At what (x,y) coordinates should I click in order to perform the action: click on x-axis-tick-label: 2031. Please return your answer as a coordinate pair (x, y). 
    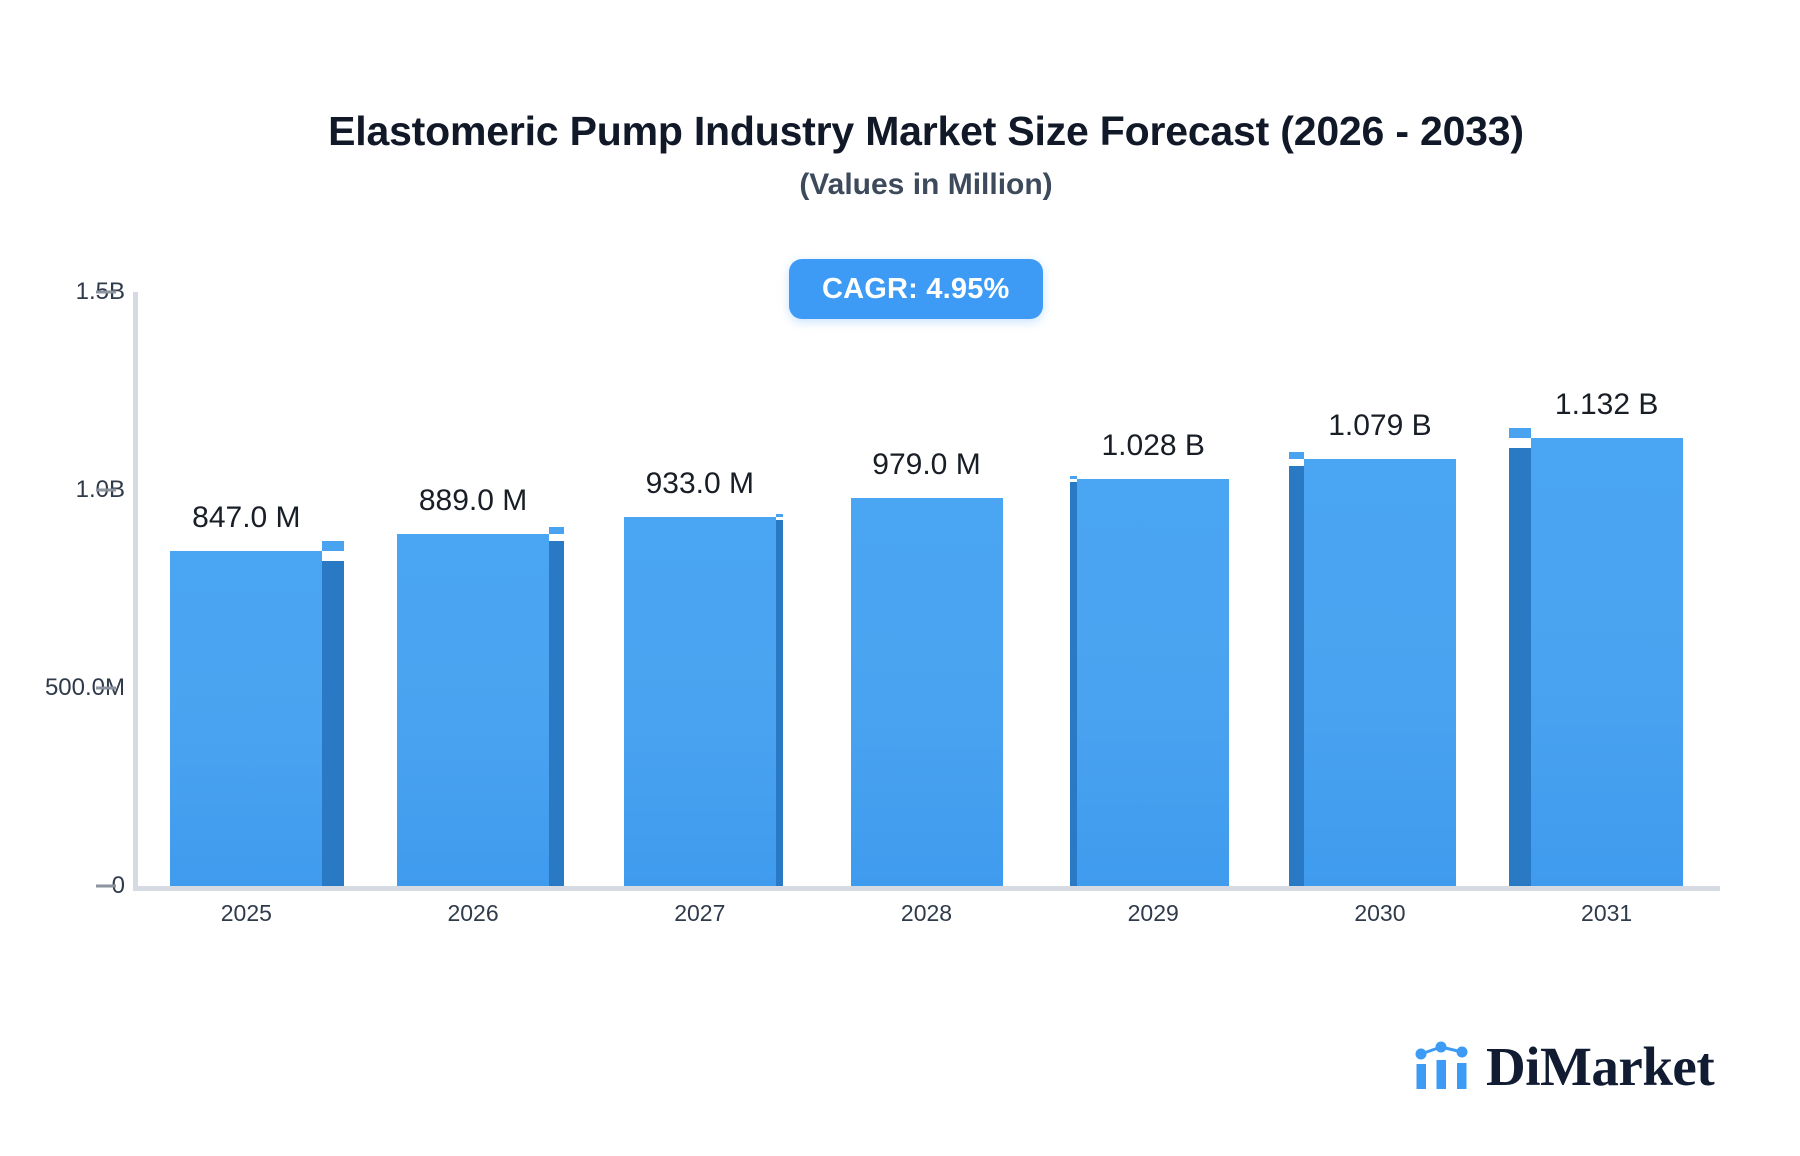
    Looking at the image, I should click on (1607, 913).